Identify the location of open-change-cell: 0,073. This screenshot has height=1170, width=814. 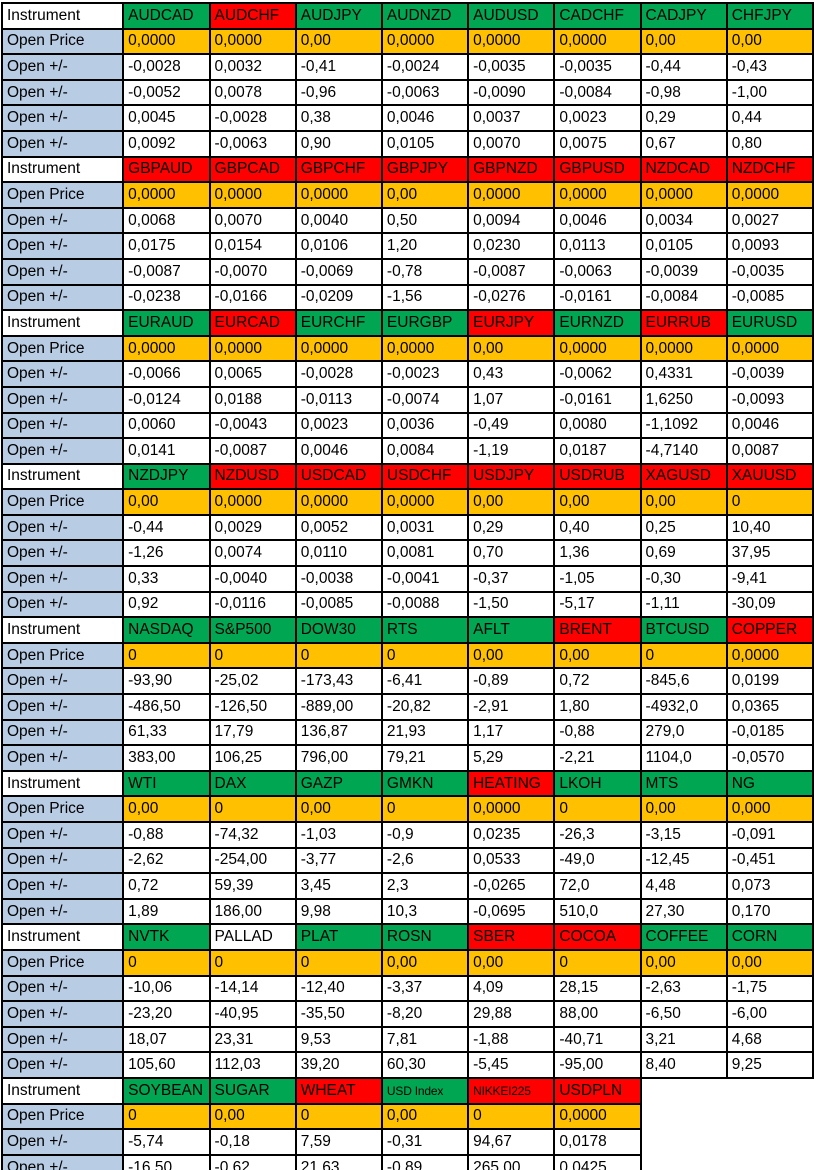
(769, 886).